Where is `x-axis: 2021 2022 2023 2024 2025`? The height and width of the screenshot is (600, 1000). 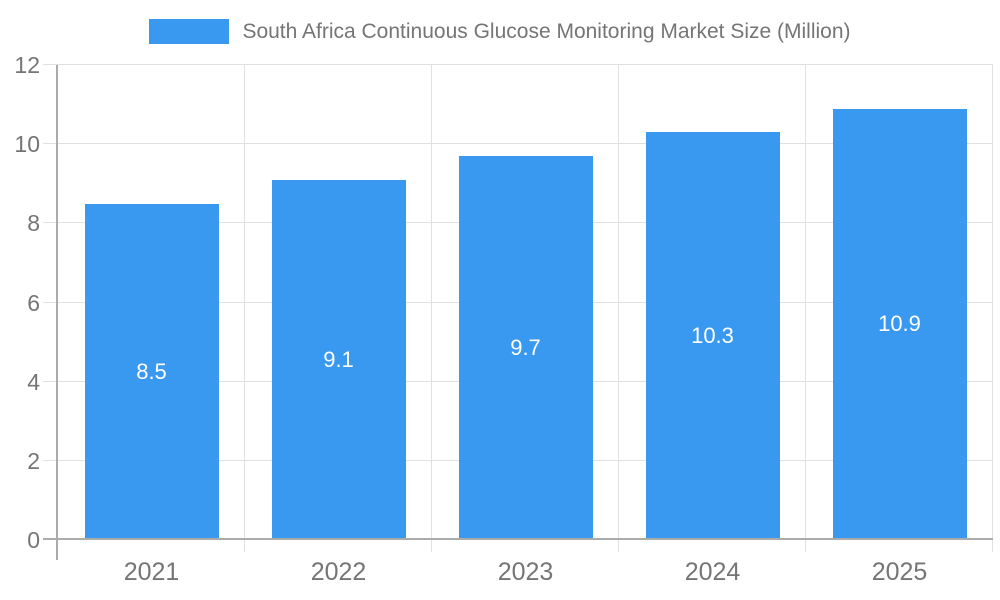
x-axis: 2021 2022 2023 2024 2025 is located at coordinates (525, 573).